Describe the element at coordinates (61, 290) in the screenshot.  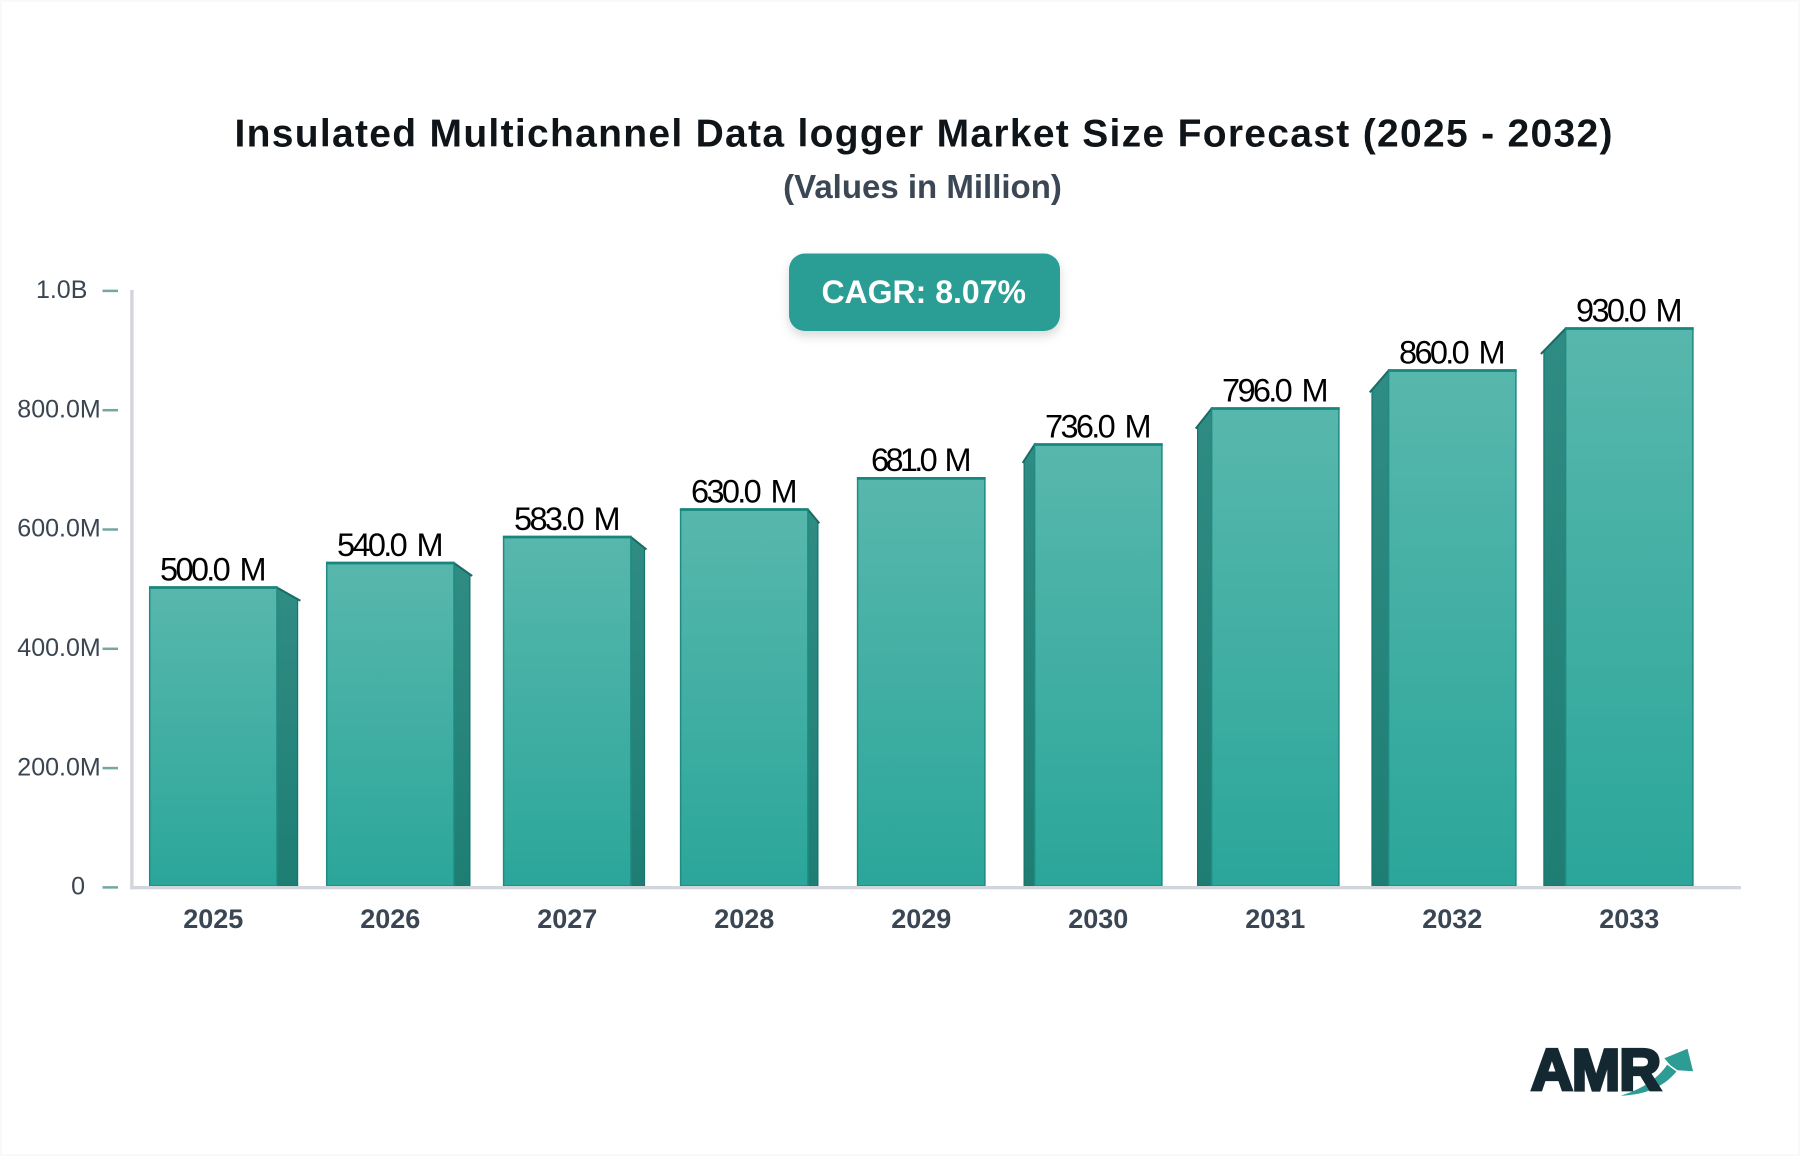
I see `svg-text: 1.0B` at that location.